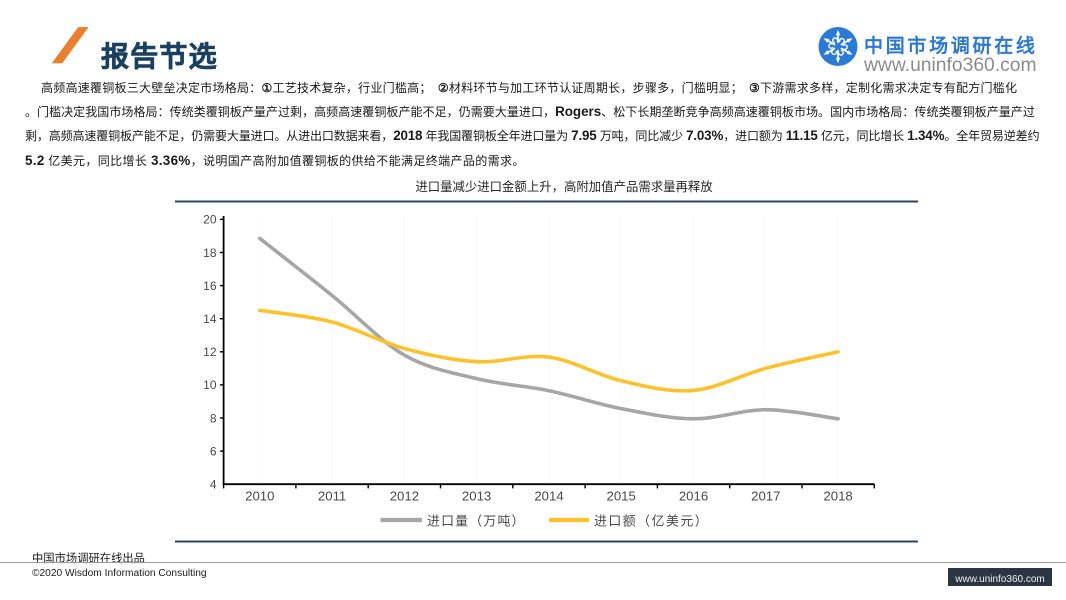 This screenshot has width=1066, height=600. What do you see at coordinates (651, 521) in the screenshot?
I see `svg-text: 进口额（亿美元）` at bounding box center [651, 521].